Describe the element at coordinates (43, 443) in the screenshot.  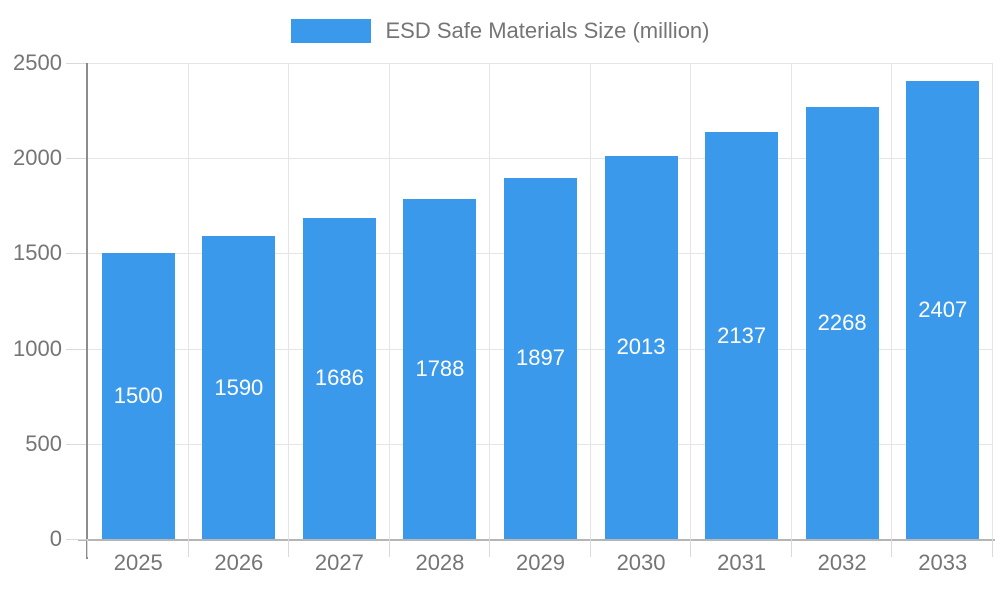
I see `y-tick-label: 500` at that location.